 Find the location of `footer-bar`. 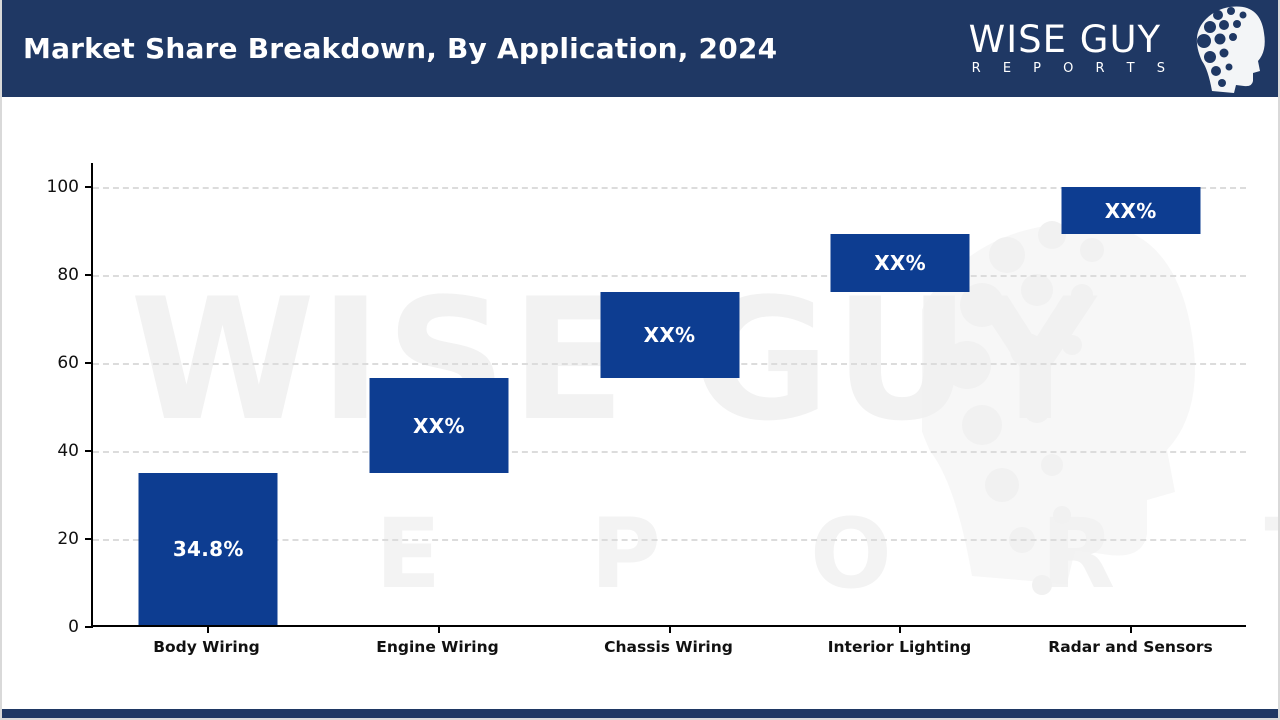

footer-bar is located at coordinates (640, 713).